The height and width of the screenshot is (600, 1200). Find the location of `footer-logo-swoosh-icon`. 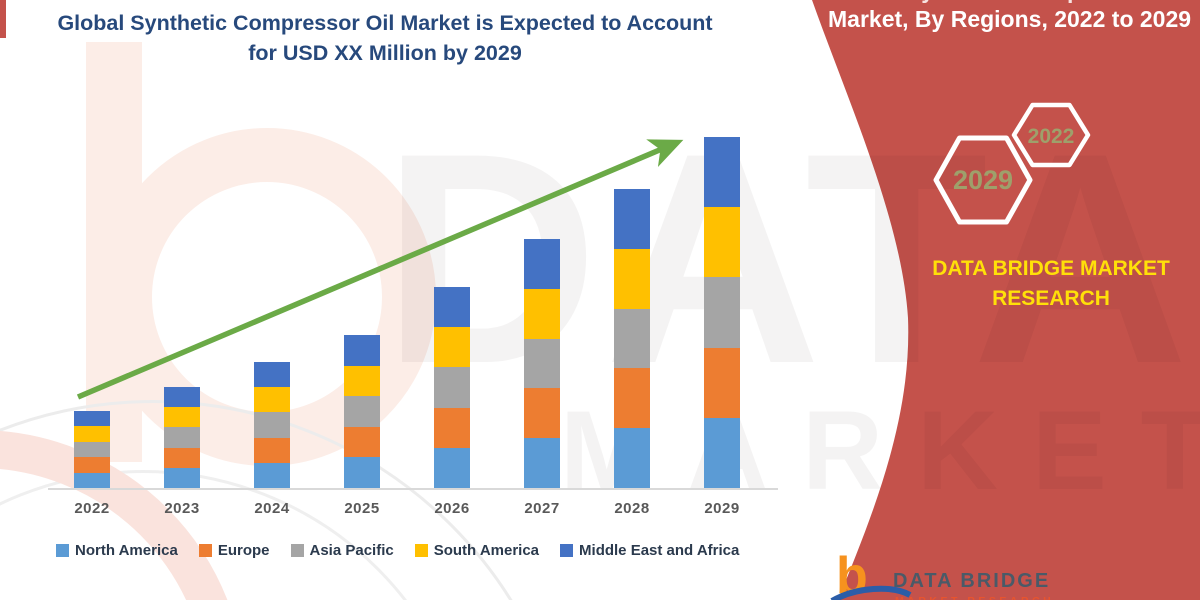

footer-logo-swoosh-icon is located at coordinates (871, 592).